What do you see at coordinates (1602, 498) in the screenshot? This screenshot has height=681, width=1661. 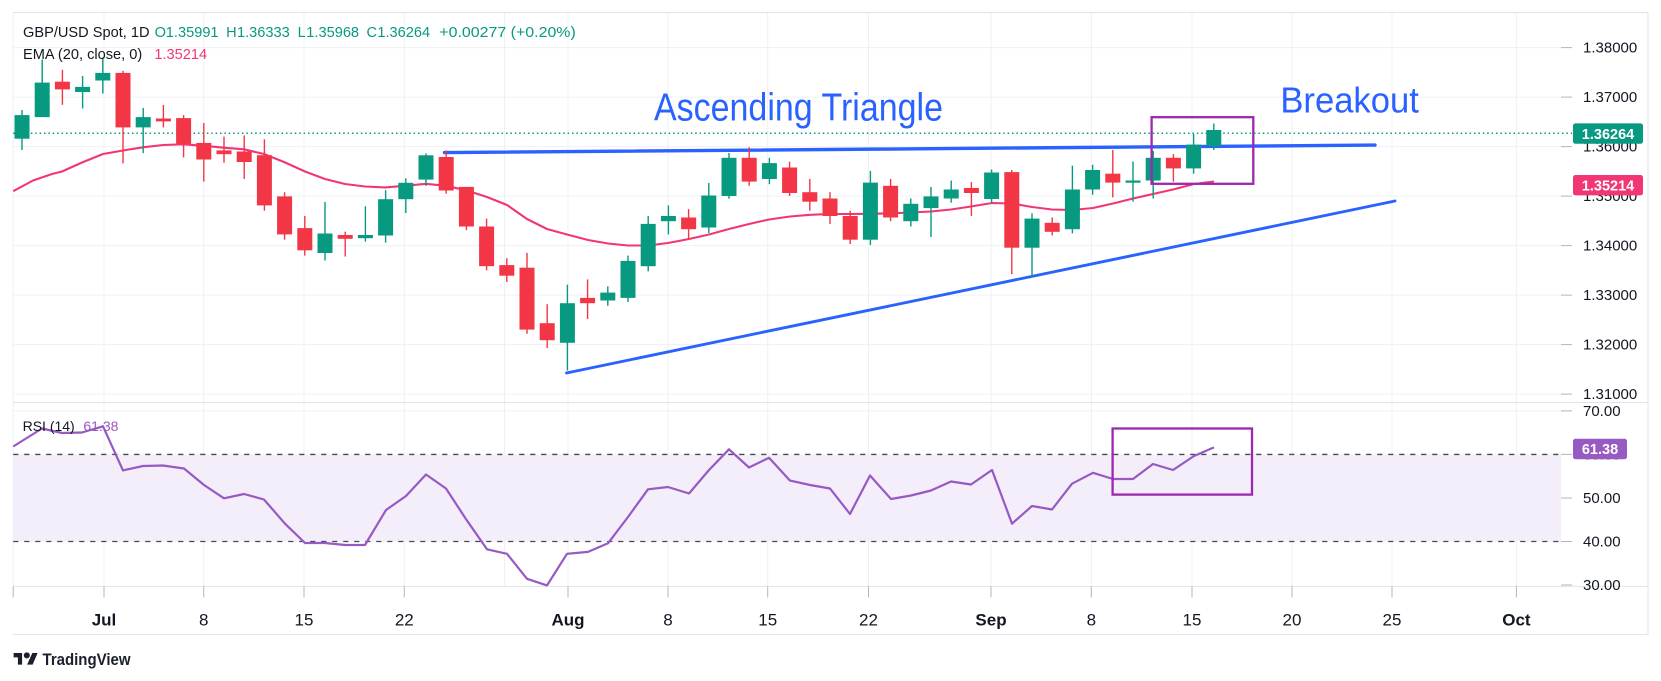 I see `svg-text: 50.00` at bounding box center [1602, 498].